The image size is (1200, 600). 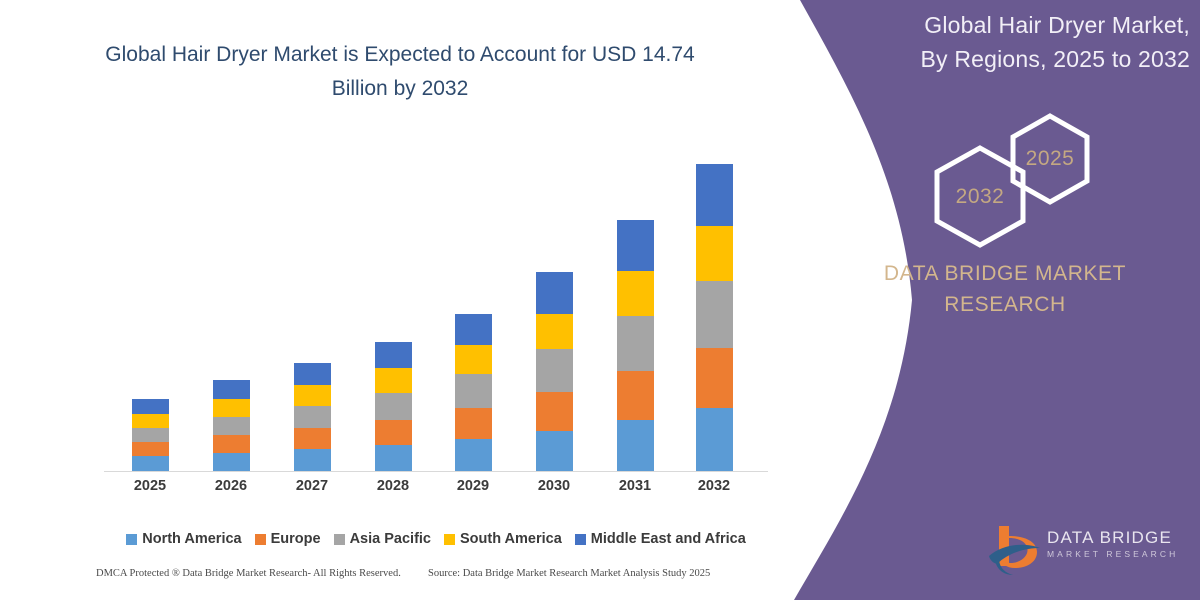 I want to click on bar-segment-2028-europe, so click(x=393, y=432).